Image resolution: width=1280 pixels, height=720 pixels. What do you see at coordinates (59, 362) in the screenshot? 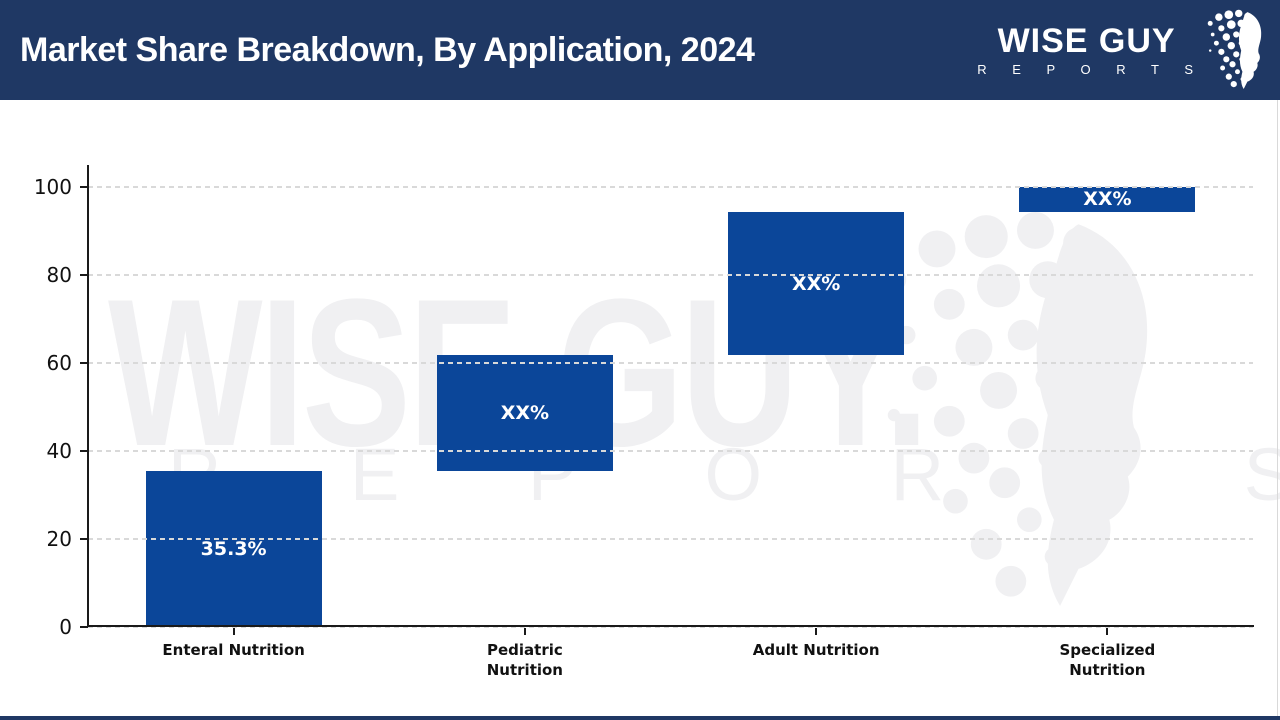
I see `y-axis-tick-label: 60` at bounding box center [59, 362].